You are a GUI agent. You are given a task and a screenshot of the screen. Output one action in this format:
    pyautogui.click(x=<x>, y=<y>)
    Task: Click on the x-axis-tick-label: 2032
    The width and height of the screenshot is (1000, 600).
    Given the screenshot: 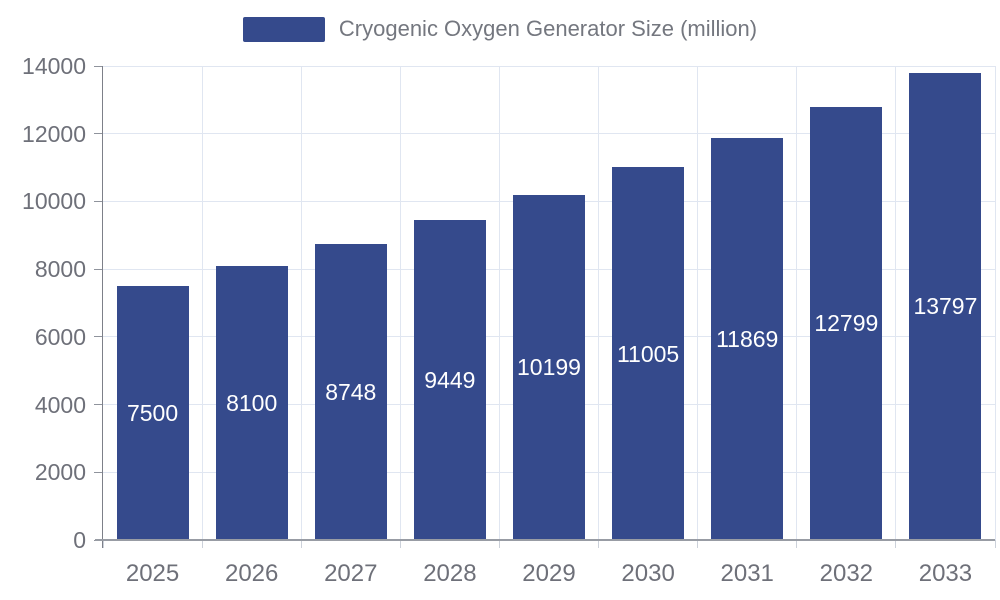 What is the action you would take?
    pyautogui.click(x=846, y=573)
    